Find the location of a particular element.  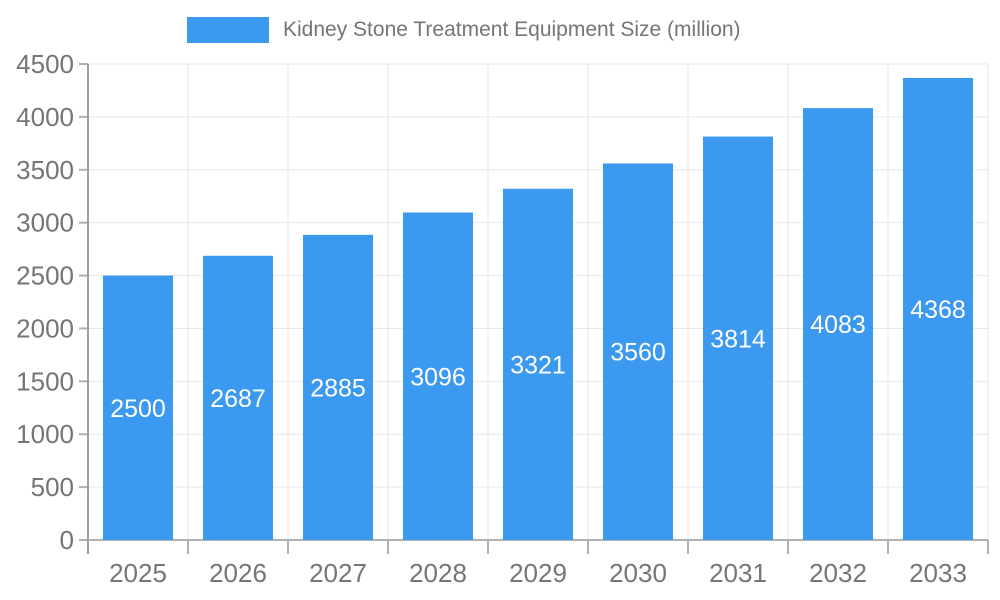

y-tick-label: 3500 is located at coordinates (45, 170).